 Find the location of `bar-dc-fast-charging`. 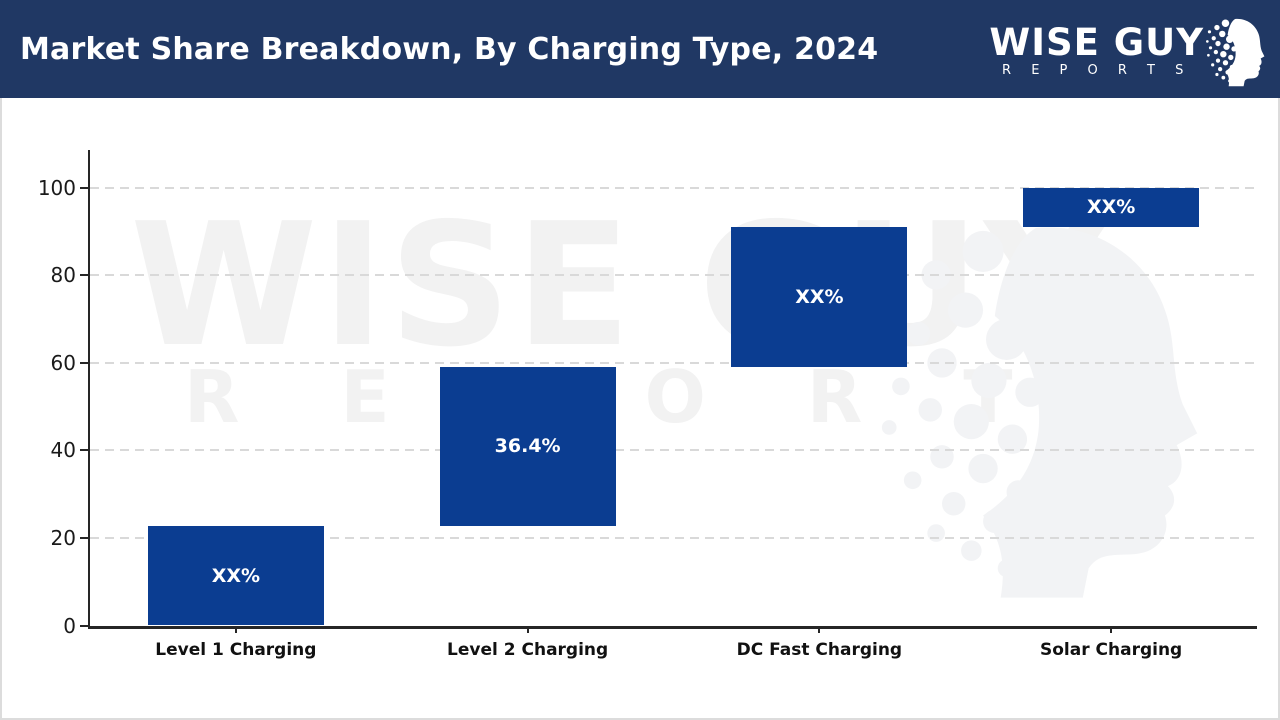

bar-dc-fast-charging is located at coordinates (819, 297).